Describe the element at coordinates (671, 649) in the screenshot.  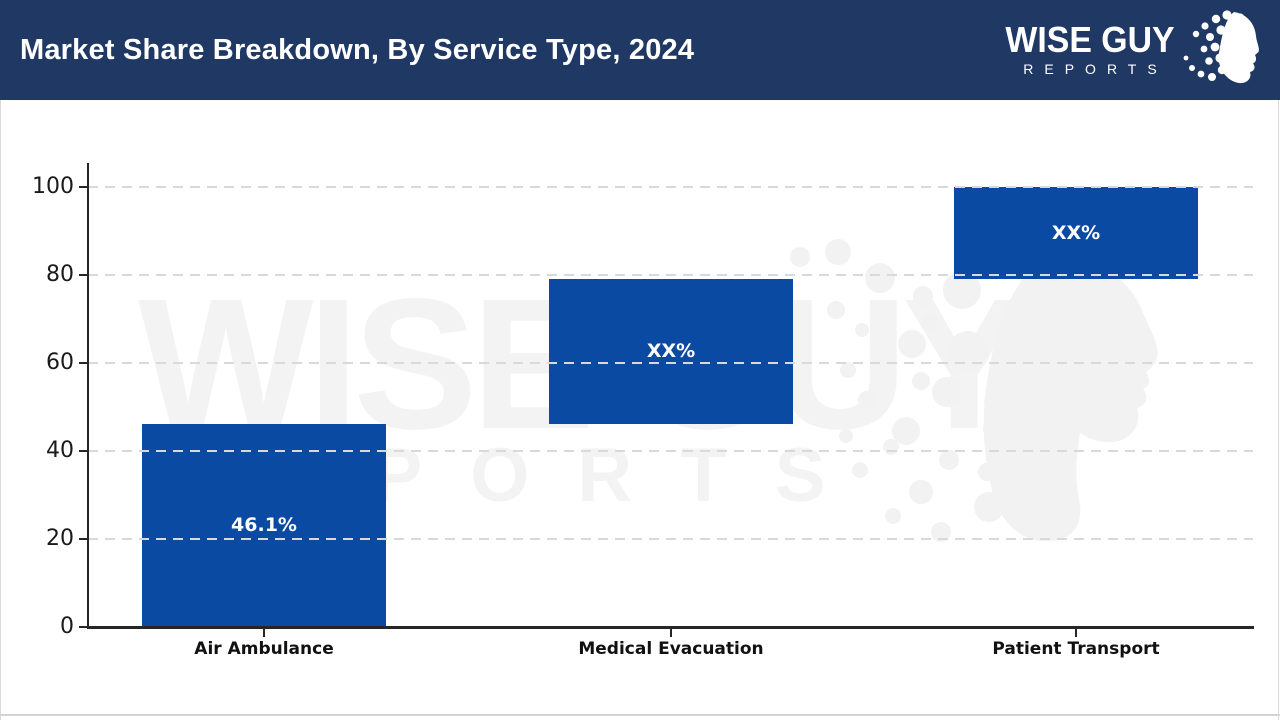
I see `category-label-1: Medical Evacuation` at that location.